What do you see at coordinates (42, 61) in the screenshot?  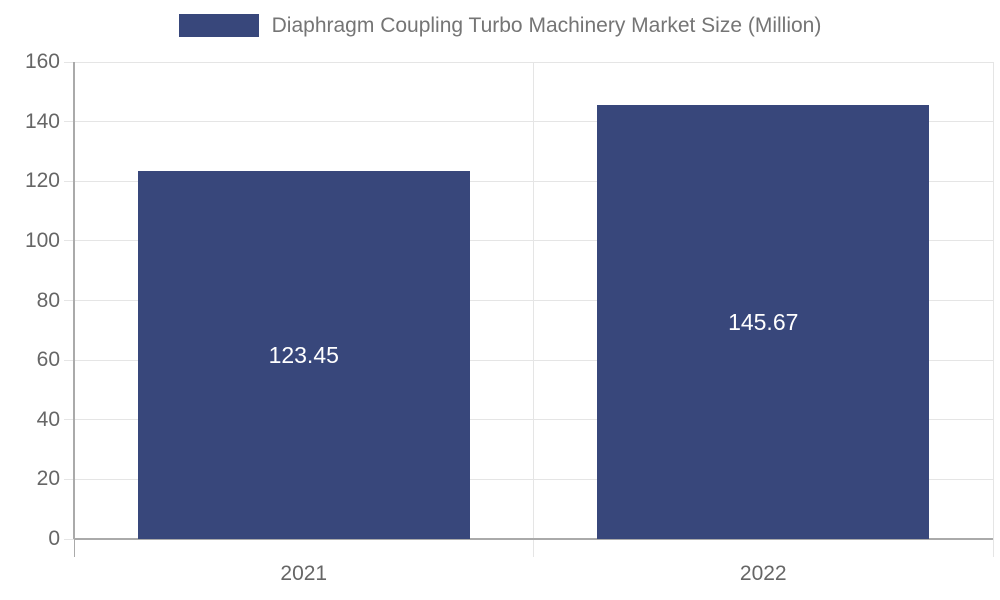 I see `y-axis-label: 160` at bounding box center [42, 61].